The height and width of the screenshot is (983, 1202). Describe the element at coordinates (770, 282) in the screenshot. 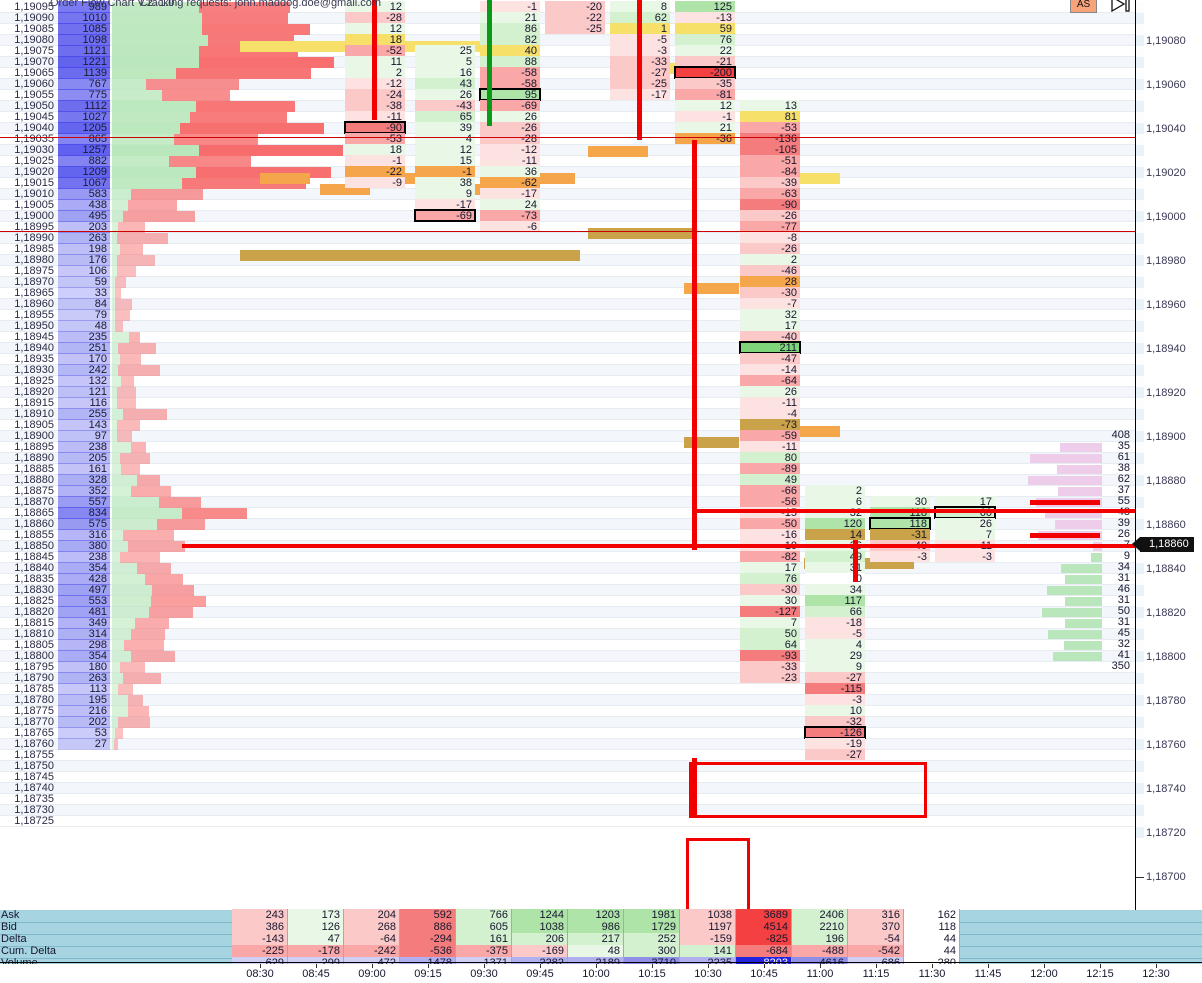

I see `footprint-cell: 28` at that location.